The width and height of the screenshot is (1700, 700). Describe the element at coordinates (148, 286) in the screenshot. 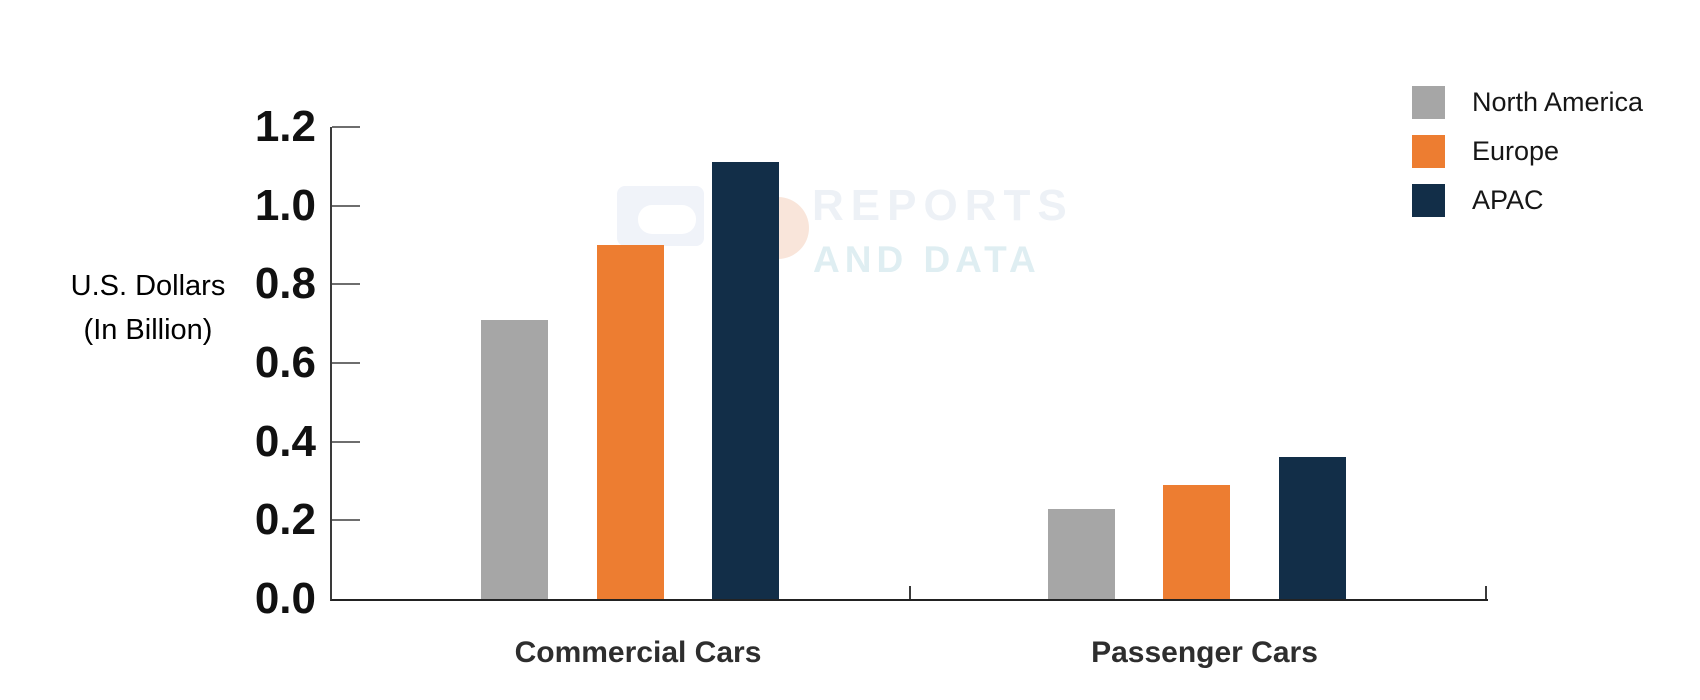

I see `y-axis-title-line1: U.S. Dollars` at that location.